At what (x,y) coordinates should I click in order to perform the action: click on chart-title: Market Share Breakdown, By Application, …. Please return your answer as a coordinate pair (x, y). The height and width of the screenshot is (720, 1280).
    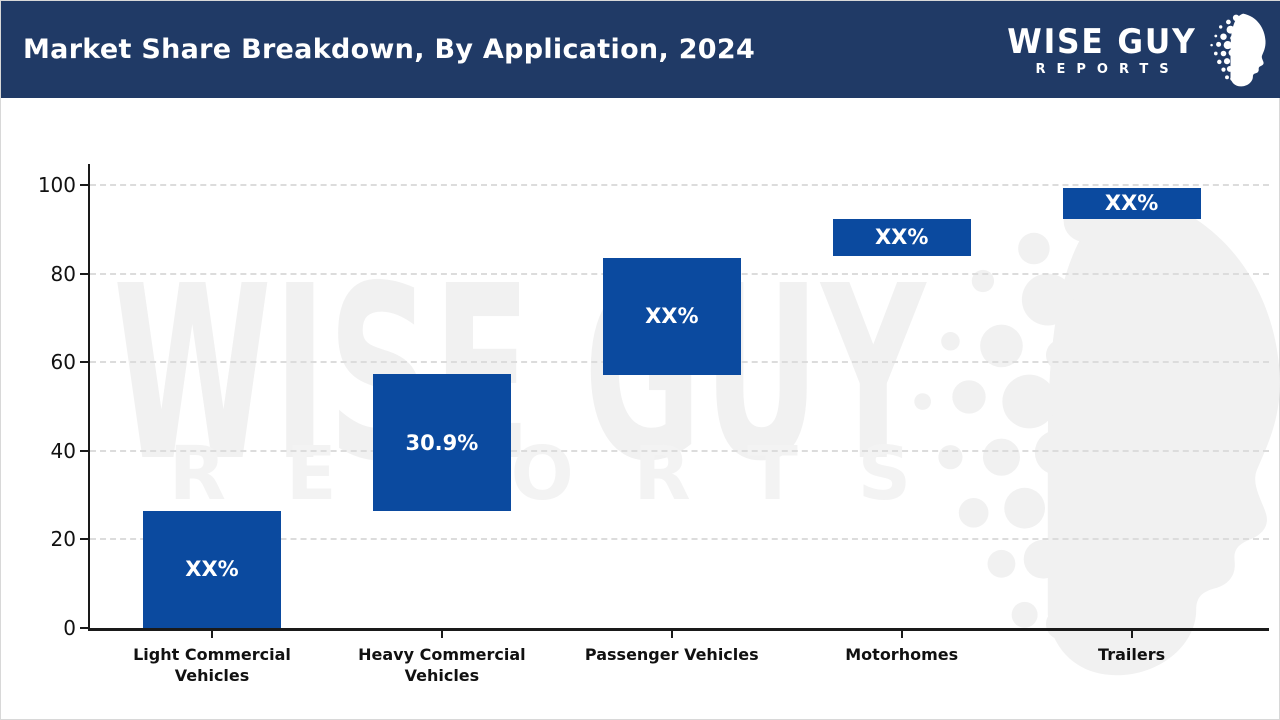
    Looking at the image, I should click on (389, 49).